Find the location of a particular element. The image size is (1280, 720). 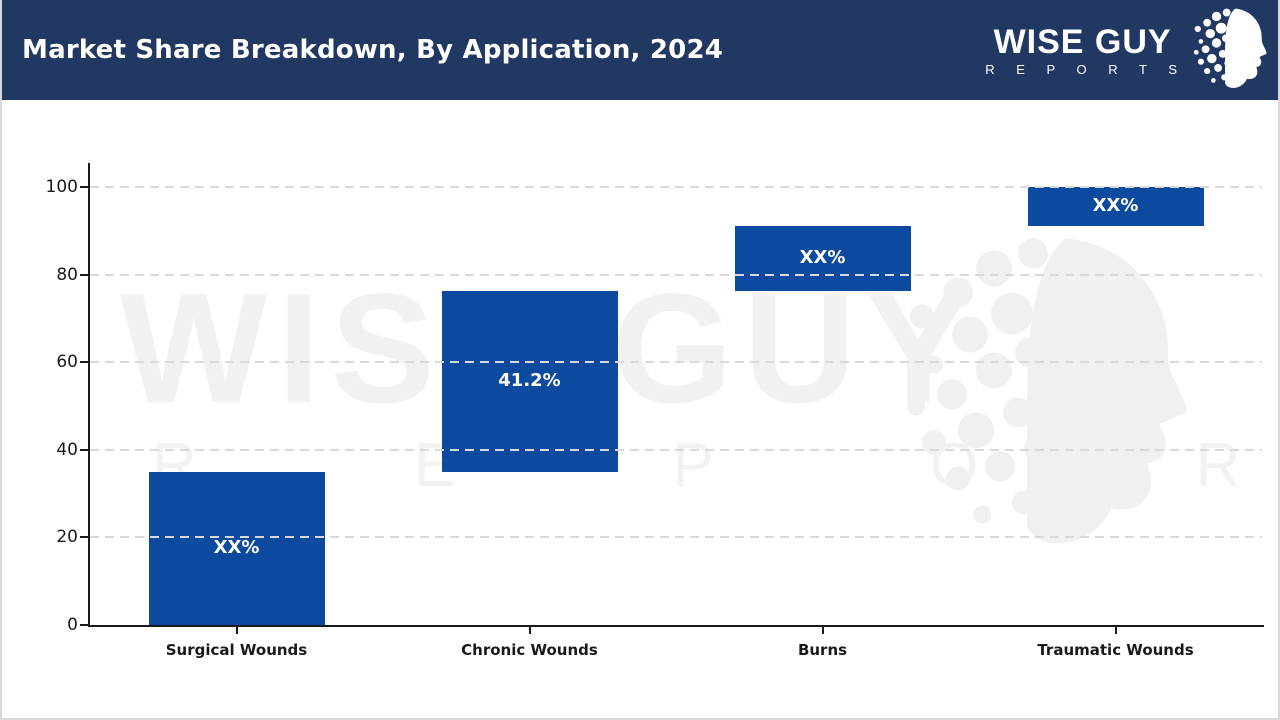

y-tick-label-40: 40 is located at coordinates (67, 449).